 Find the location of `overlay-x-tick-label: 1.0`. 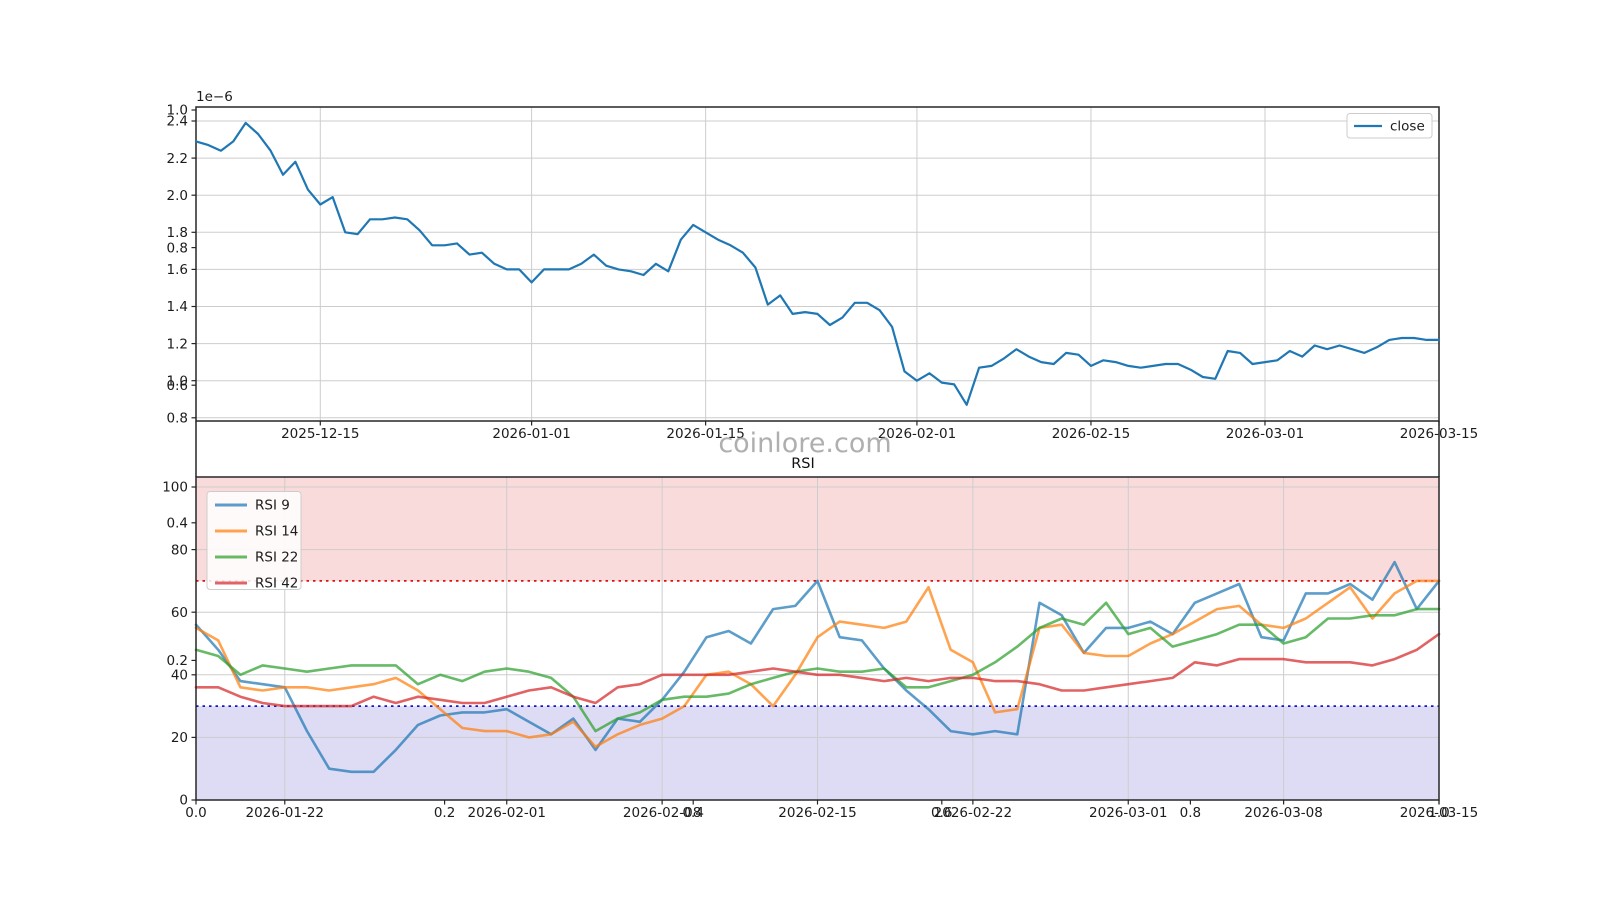

overlay-x-tick-label: 1.0 is located at coordinates (1438, 813).